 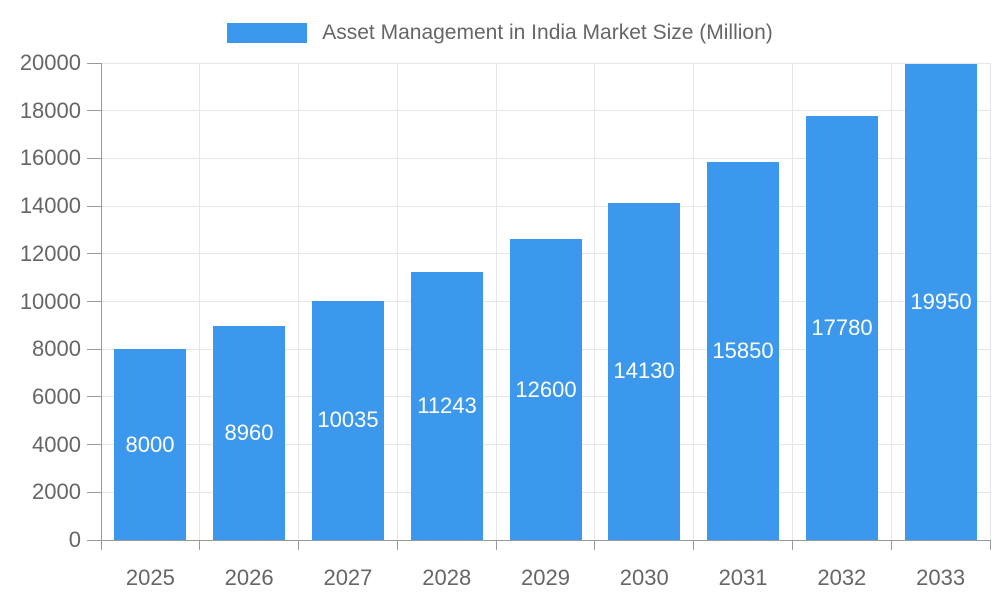 I want to click on x-axis-tick-label: 2031, so click(x=743, y=577).